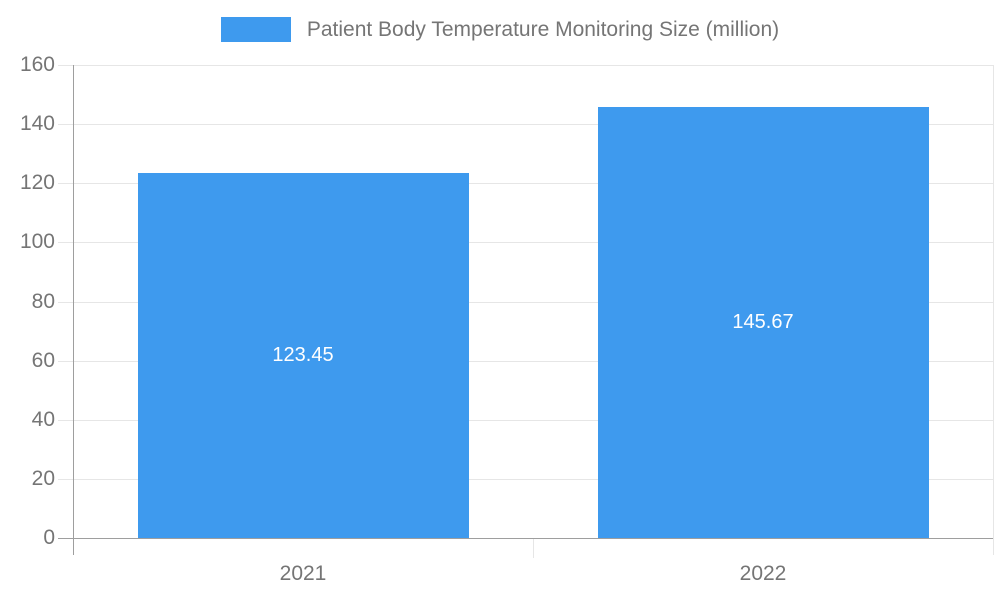 The height and width of the screenshot is (600, 1000). Describe the element at coordinates (525, 538) in the screenshot. I see `x-axis-line` at that location.